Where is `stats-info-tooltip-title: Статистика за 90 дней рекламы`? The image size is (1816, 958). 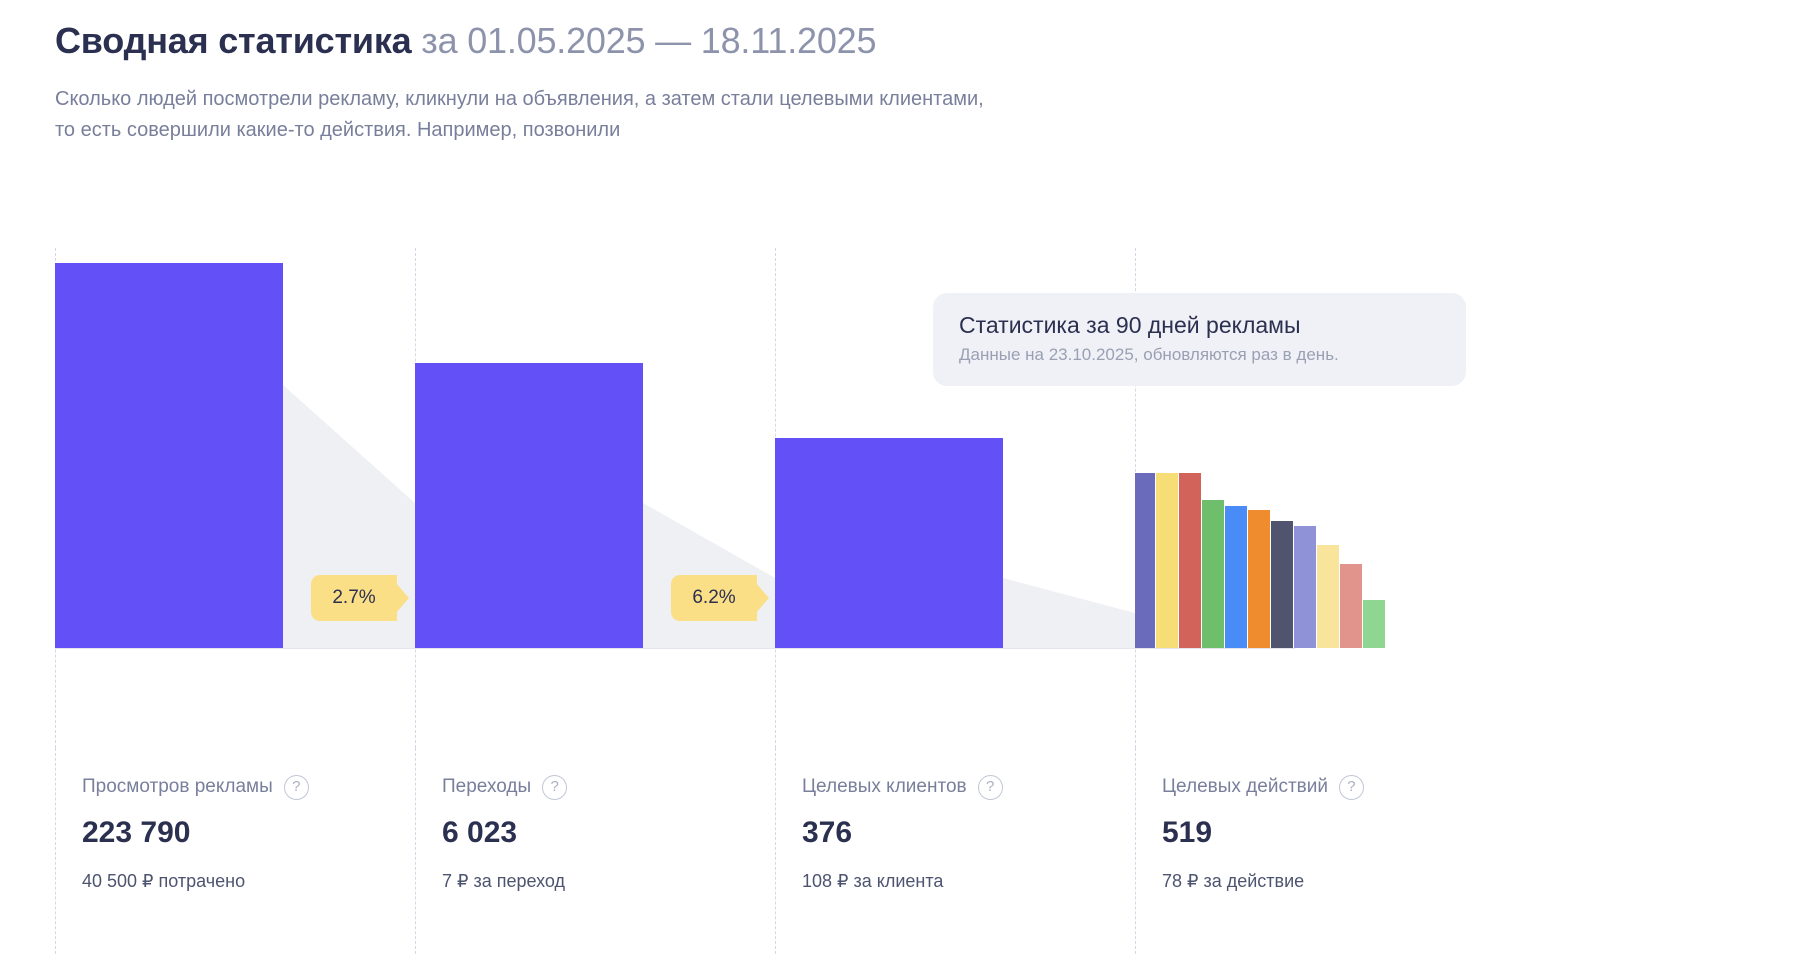 stats-info-tooltip-title: Статистика за 90 дней рекламы is located at coordinates (1130, 325).